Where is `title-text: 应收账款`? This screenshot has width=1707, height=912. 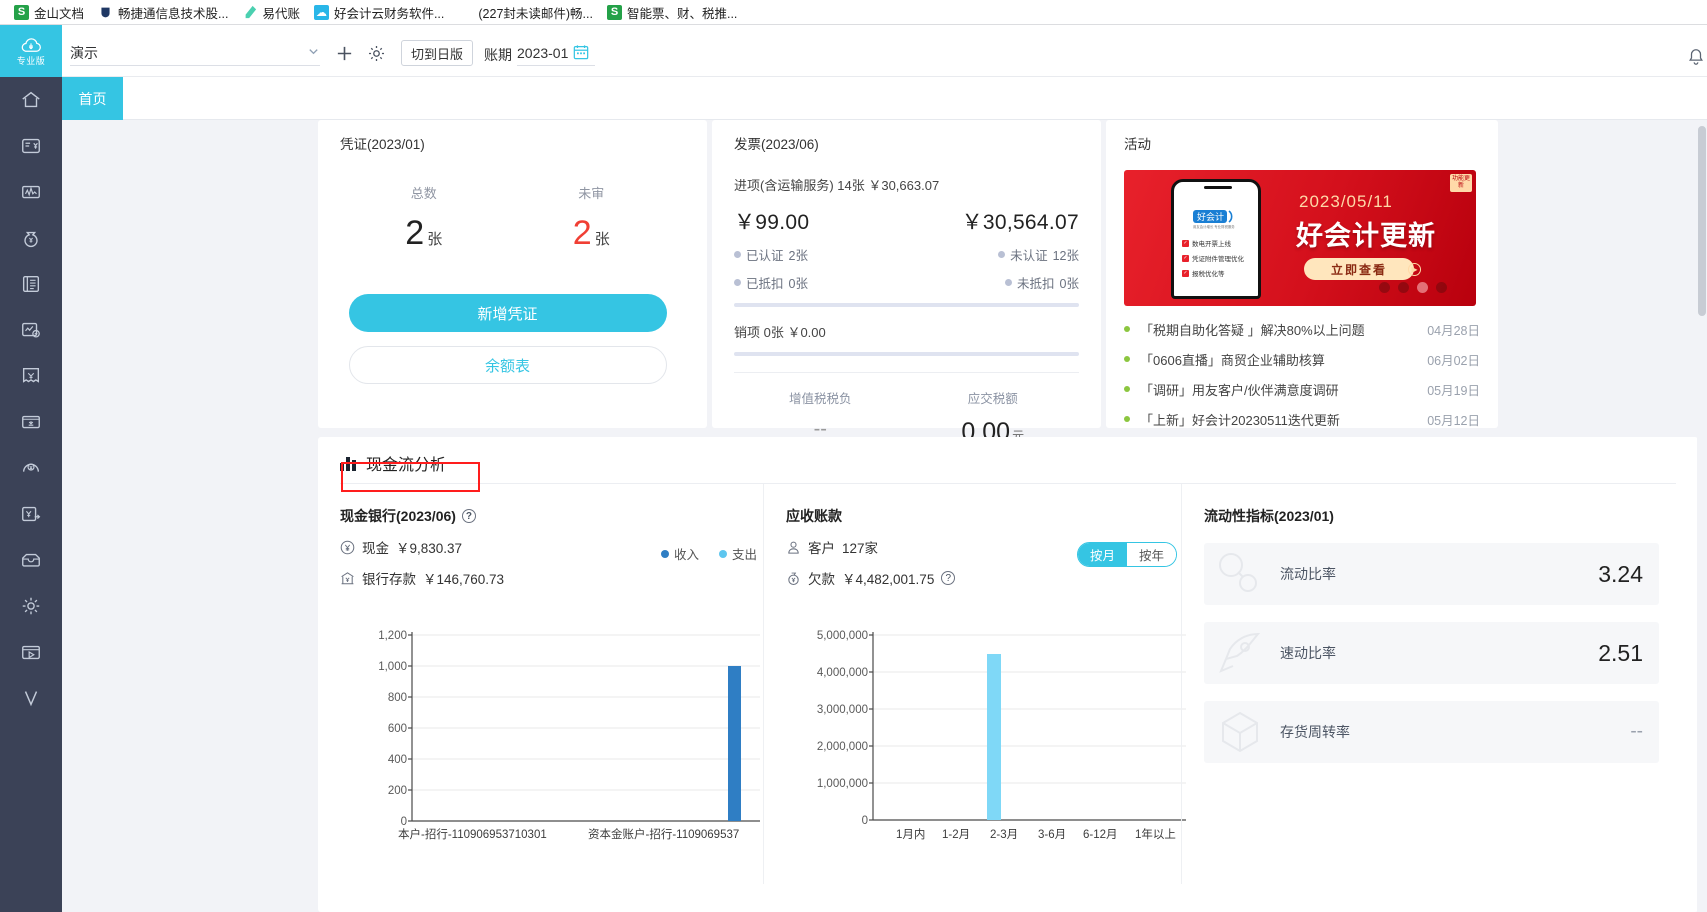 title-text: 应收账款 is located at coordinates (814, 516).